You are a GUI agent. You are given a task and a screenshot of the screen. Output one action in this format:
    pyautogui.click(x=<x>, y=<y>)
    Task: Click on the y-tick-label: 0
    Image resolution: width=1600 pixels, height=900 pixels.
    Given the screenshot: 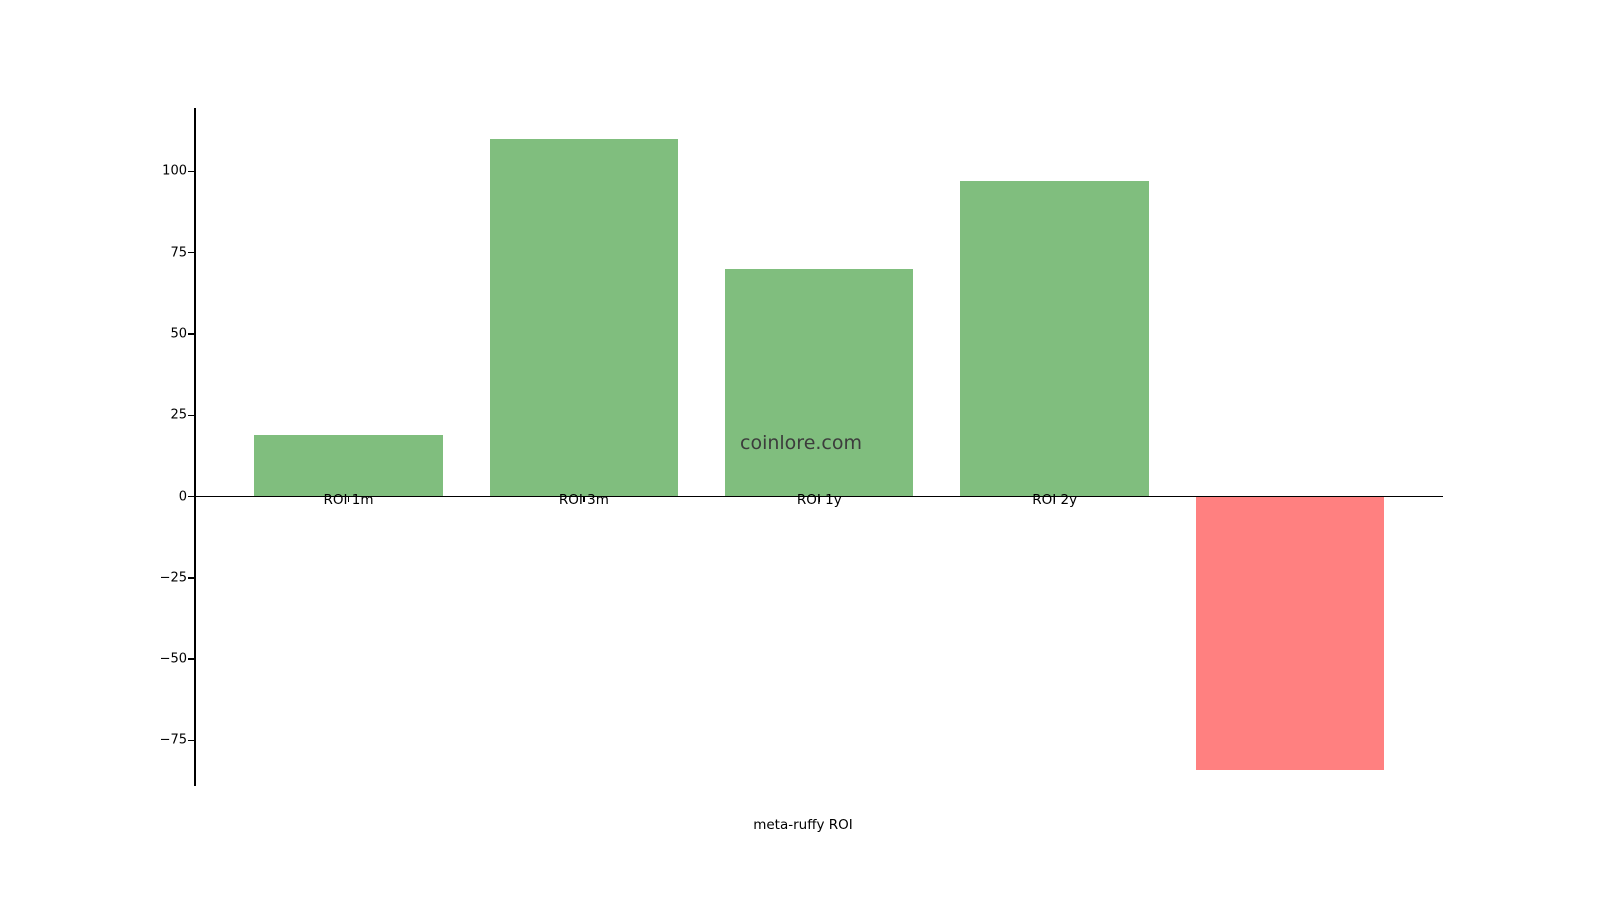 What is the action you would take?
    pyautogui.click(x=182, y=497)
    